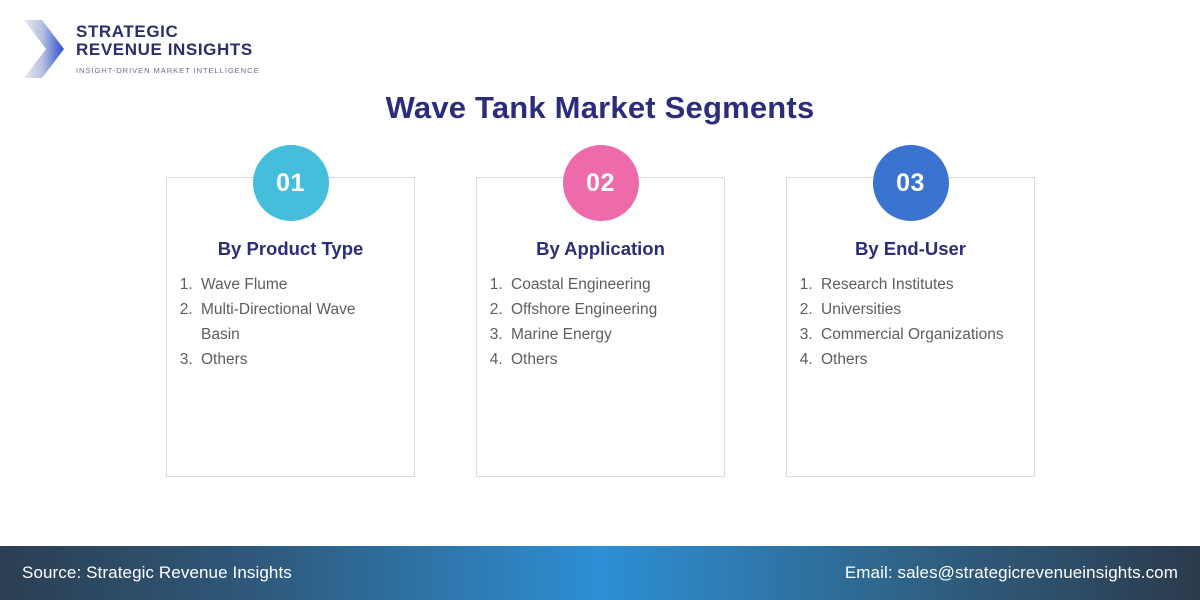 This screenshot has height=600, width=1200. What do you see at coordinates (127, 31) in the screenshot?
I see `logo-line-1: STRATEGIC` at bounding box center [127, 31].